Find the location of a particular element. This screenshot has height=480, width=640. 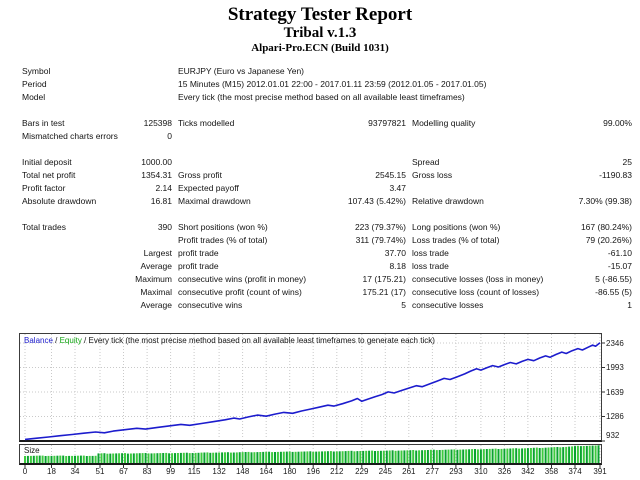

y-axis-label: 932 is located at coordinates (613, 435).